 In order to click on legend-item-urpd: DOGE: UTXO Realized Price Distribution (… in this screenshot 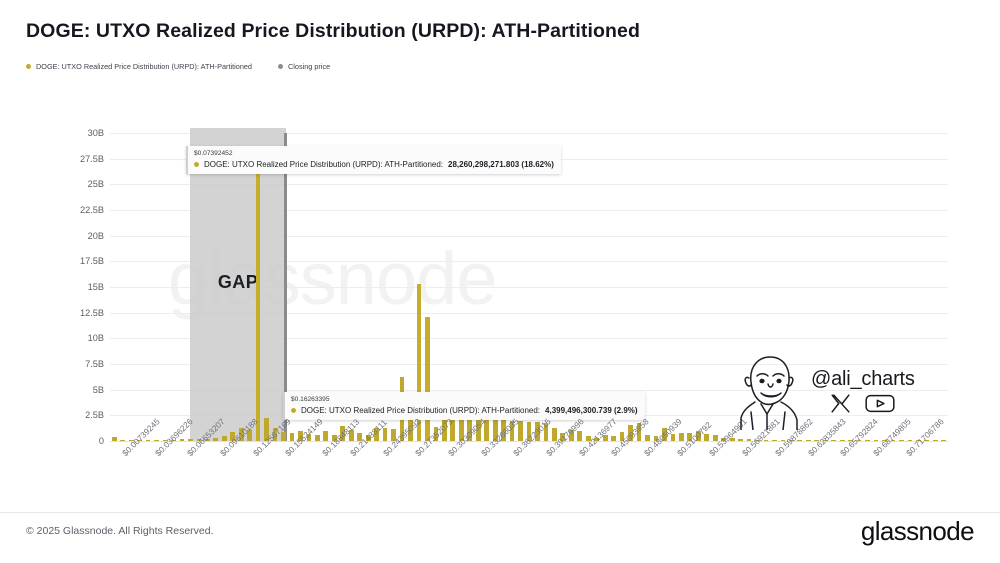, I will do `click(139, 66)`.